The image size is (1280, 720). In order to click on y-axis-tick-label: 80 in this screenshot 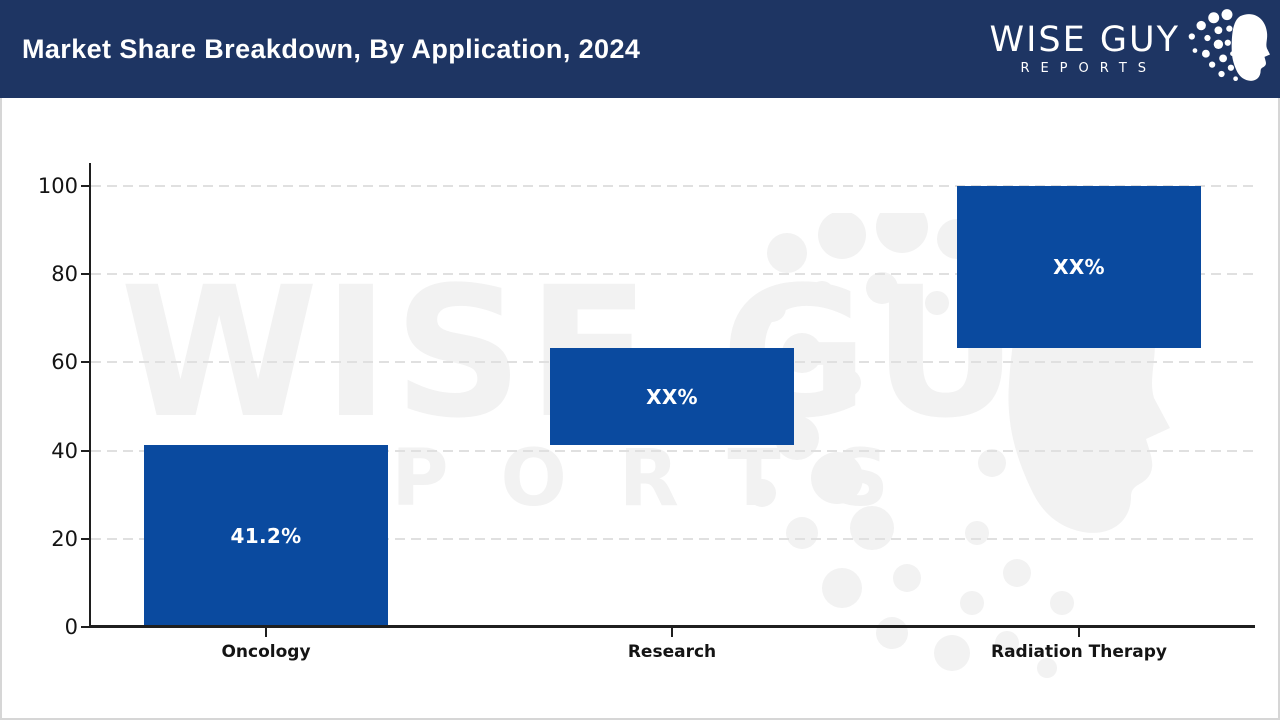, I will do `click(64, 274)`.